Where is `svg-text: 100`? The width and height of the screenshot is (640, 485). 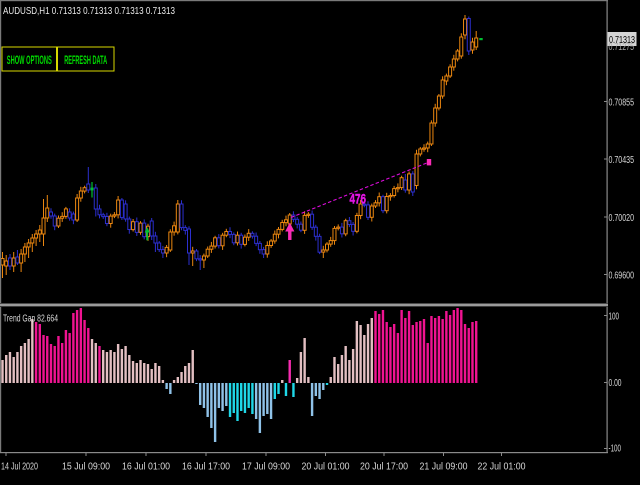
svg-text: 100 is located at coordinates (614, 316).